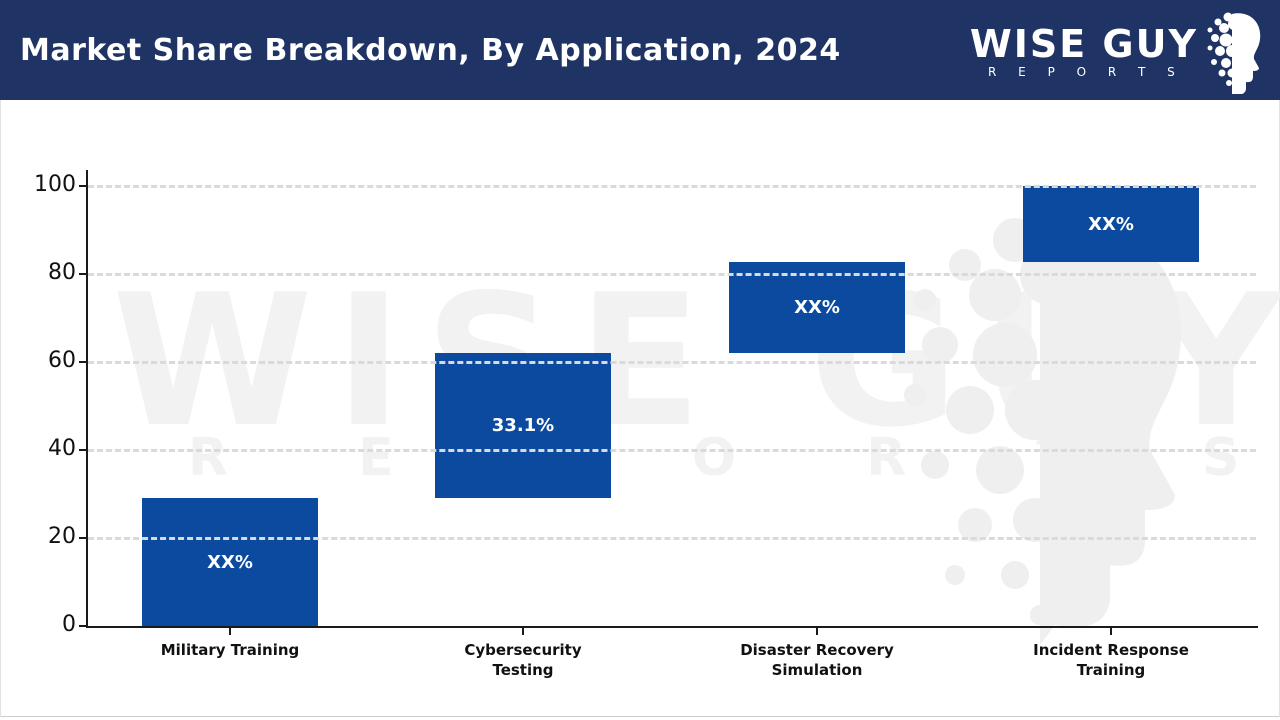  Describe the element at coordinates (0, 408) in the screenshot. I see `left-edge-border` at that location.